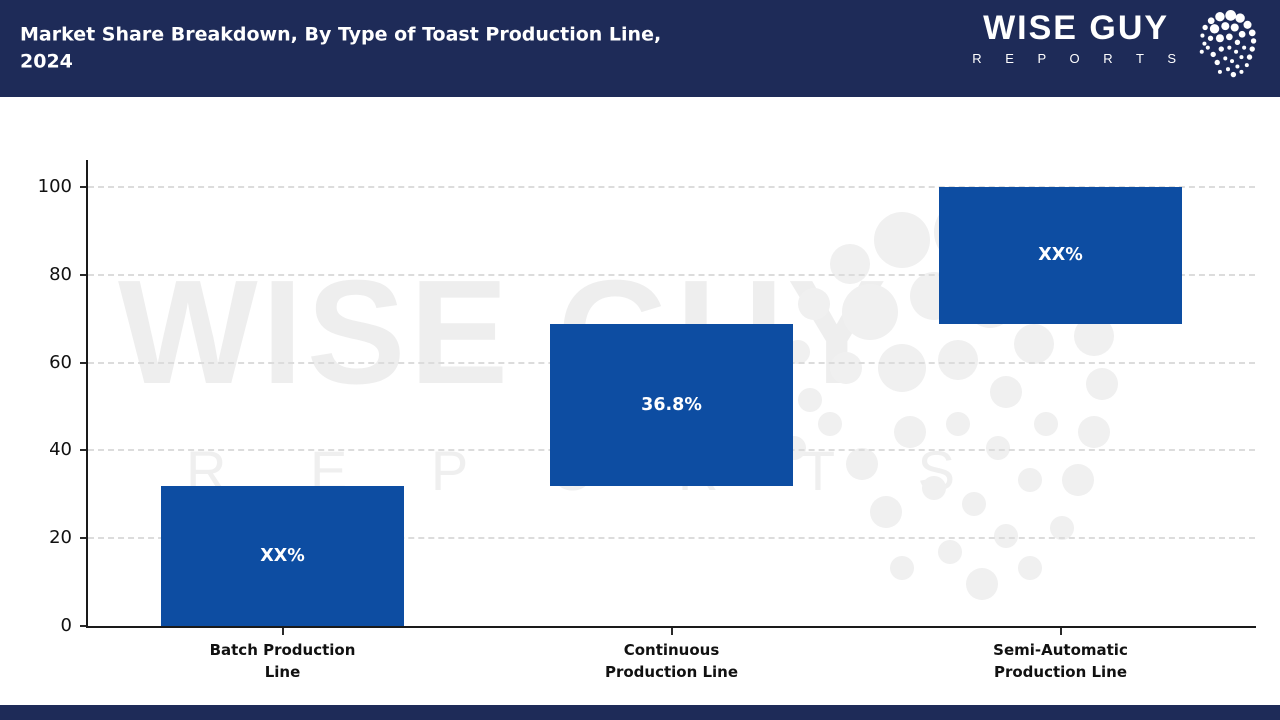  Describe the element at coordinates (671, 661) in the screenshot. I see `x-category-label: Continuous Production Line` at that location.